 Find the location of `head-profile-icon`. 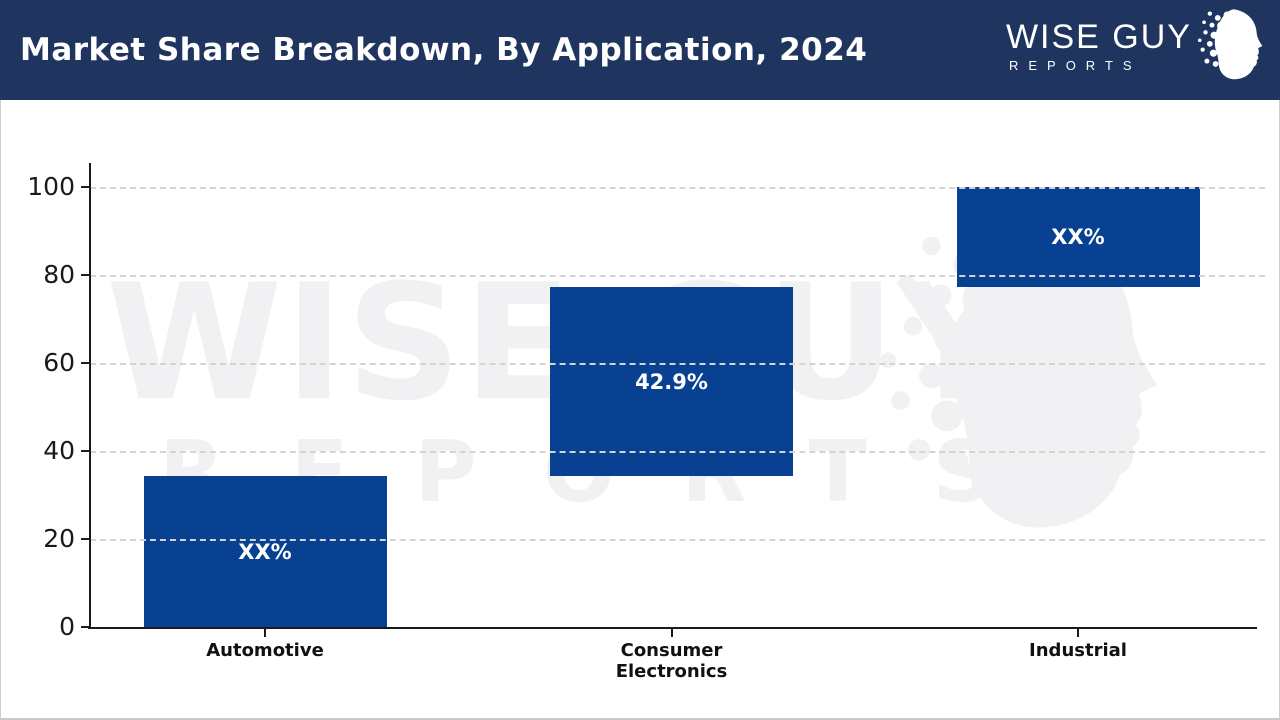

head-profile-icon is located at coordinates (1230, 44).